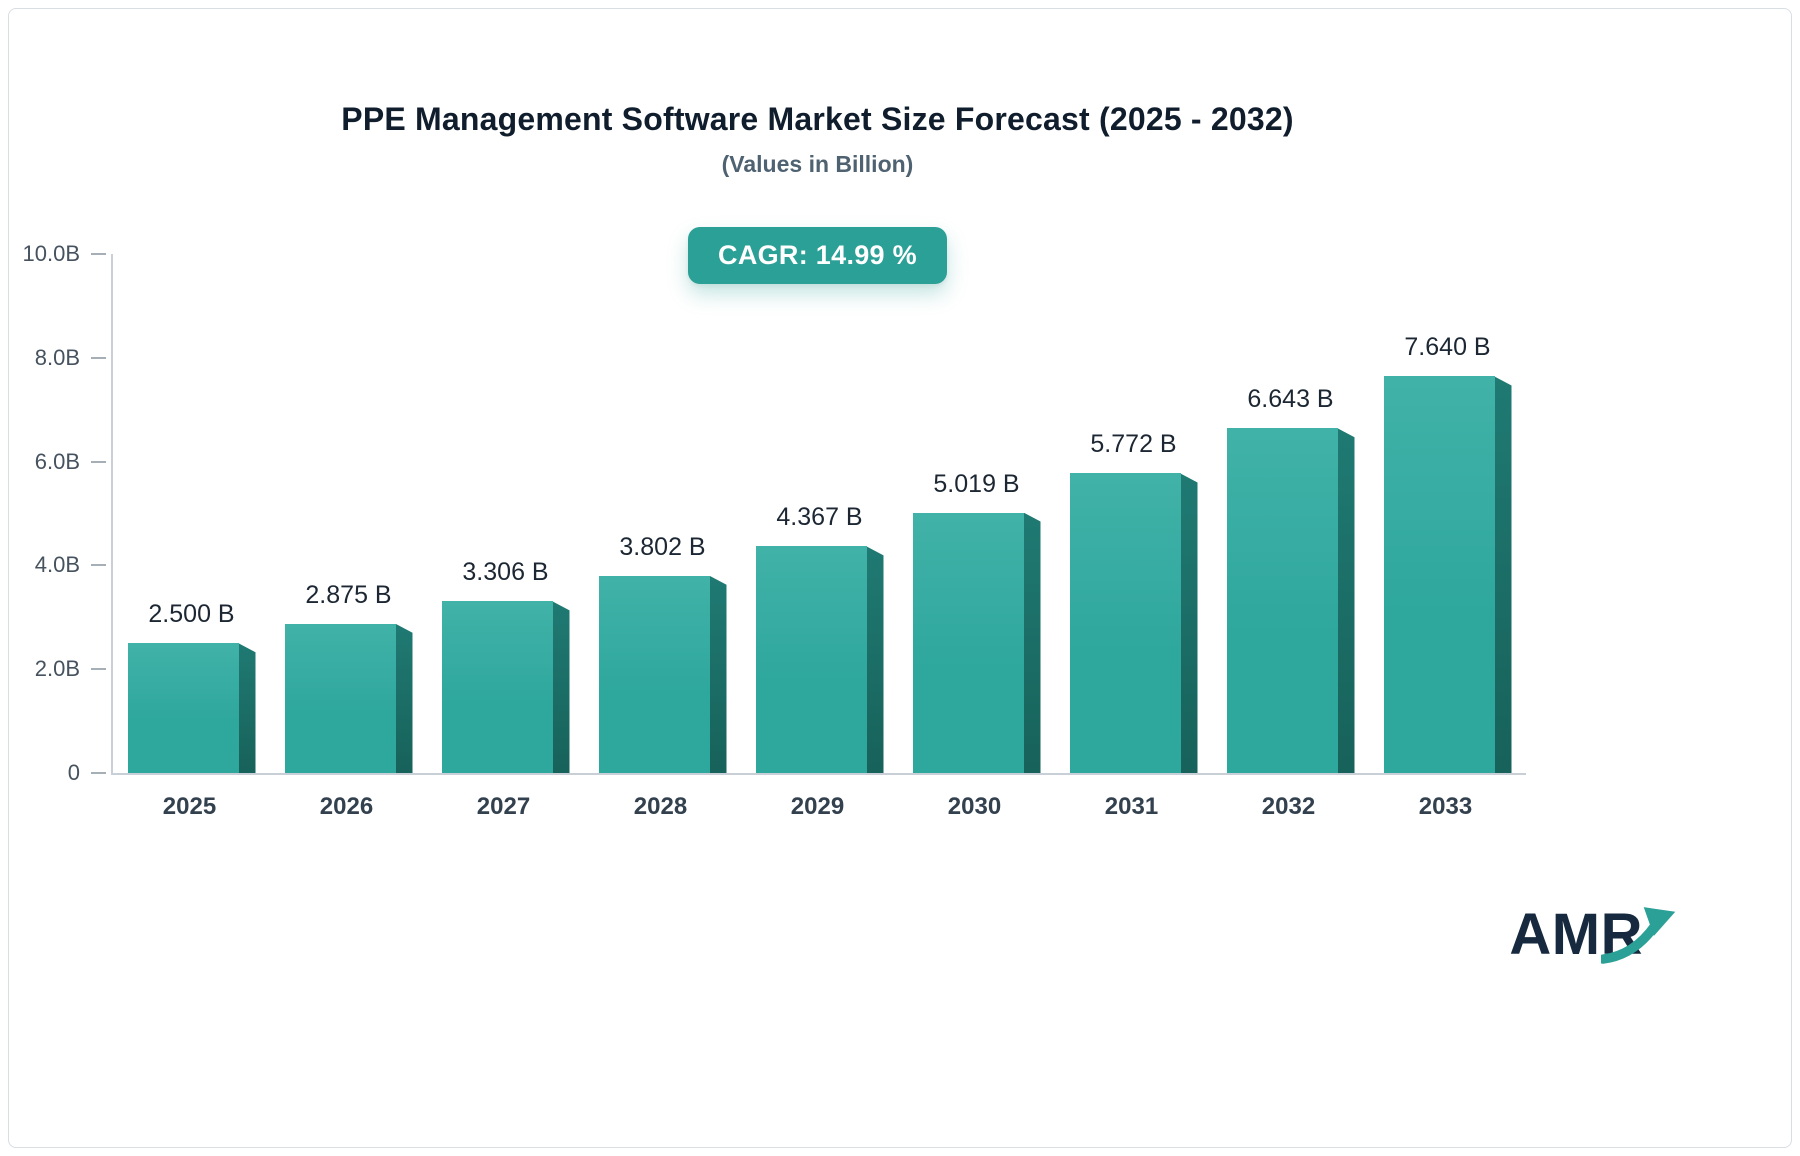 This screenshot has height=1156, width=1800. I want to click on x-axis-label: 2031, so click(1131, 806).